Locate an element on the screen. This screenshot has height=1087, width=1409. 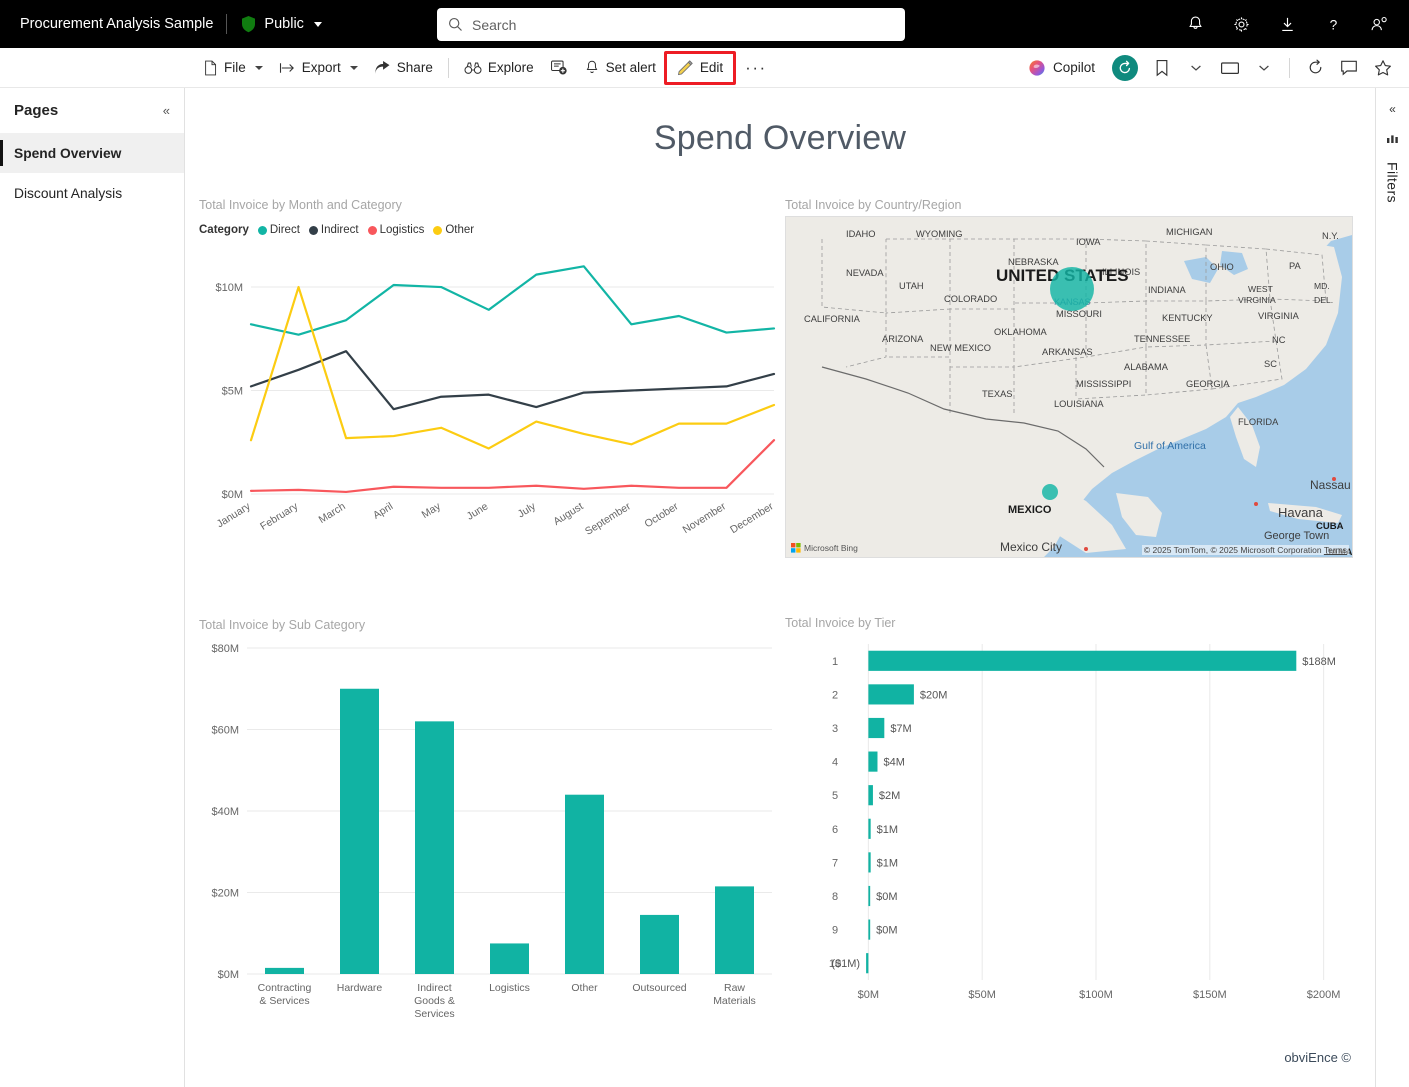
line-series-other is located at coordinates (512, 367).